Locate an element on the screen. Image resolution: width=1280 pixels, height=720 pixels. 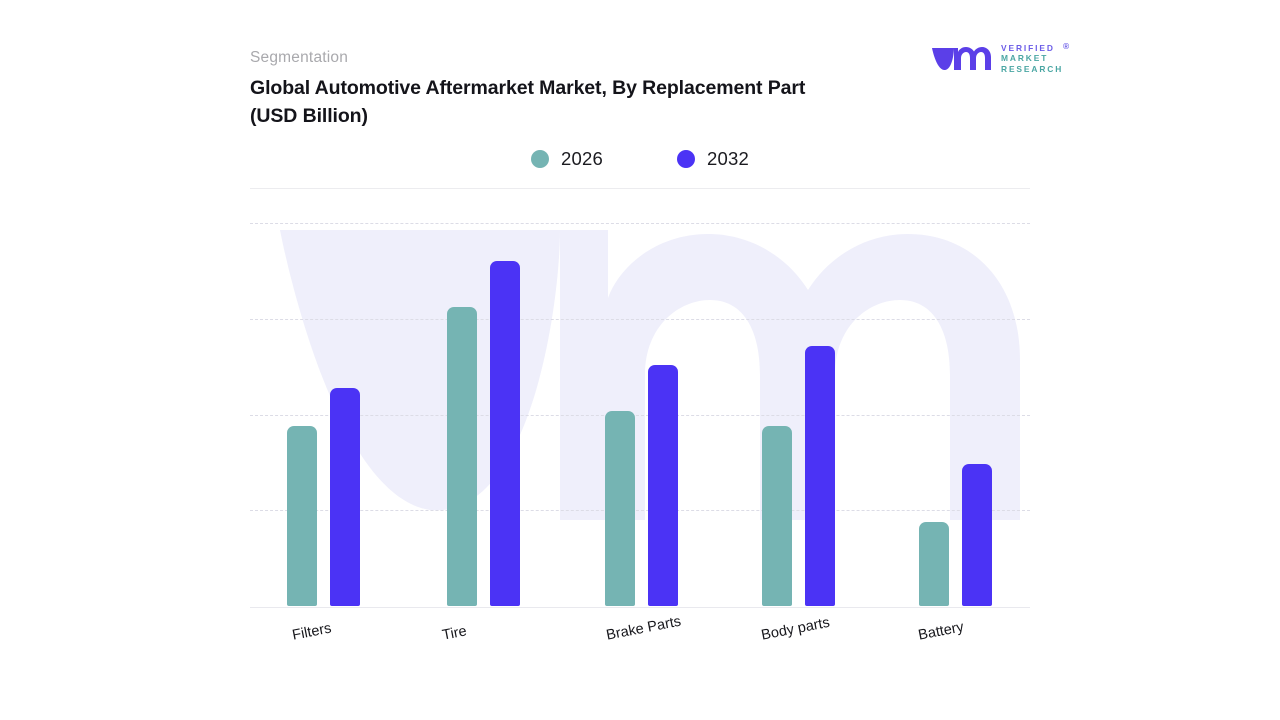
bar-battery-2032 is located at coordinates (976, 535).